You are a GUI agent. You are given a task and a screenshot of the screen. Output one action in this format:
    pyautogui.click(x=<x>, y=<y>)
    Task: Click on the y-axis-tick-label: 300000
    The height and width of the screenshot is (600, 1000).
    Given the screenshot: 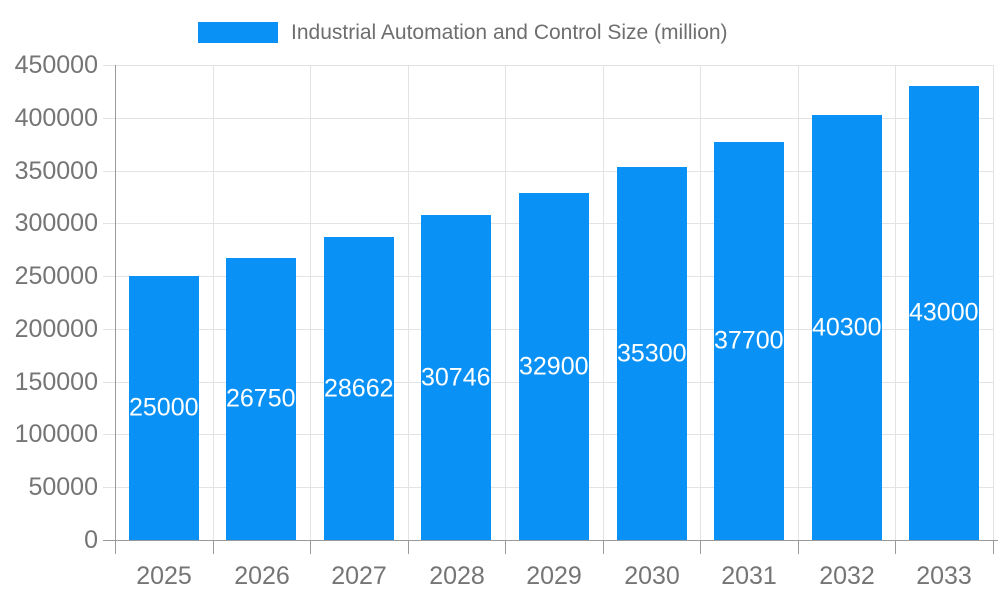 What is the action you would take?
    pyautogui.click(x=56, y=223)
    